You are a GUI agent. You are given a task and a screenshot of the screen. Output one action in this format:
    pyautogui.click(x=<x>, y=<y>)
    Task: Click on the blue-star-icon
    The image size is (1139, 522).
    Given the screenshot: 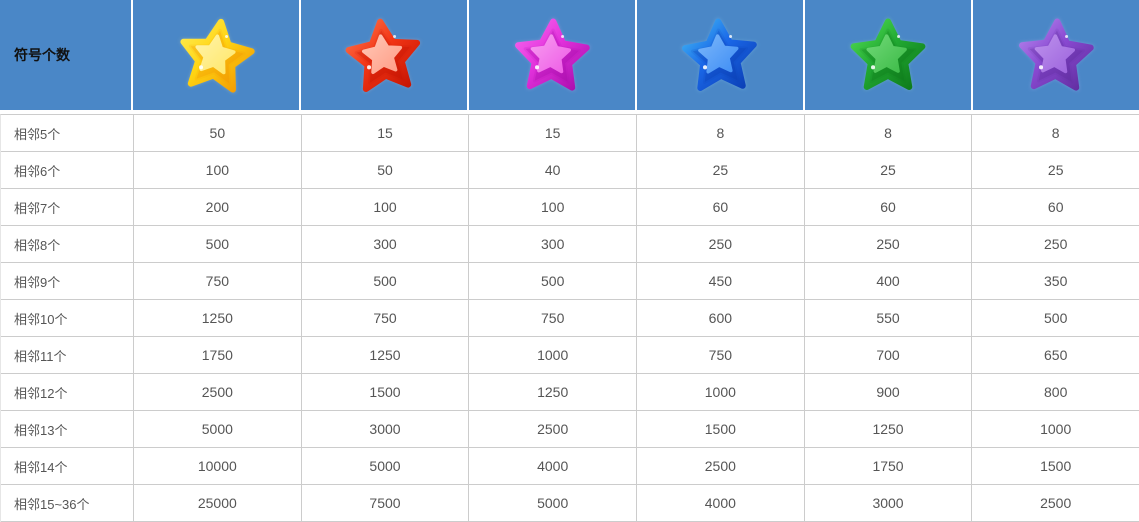 What is the action you would take?
    pyautogui.click(x=719, y=54)
    